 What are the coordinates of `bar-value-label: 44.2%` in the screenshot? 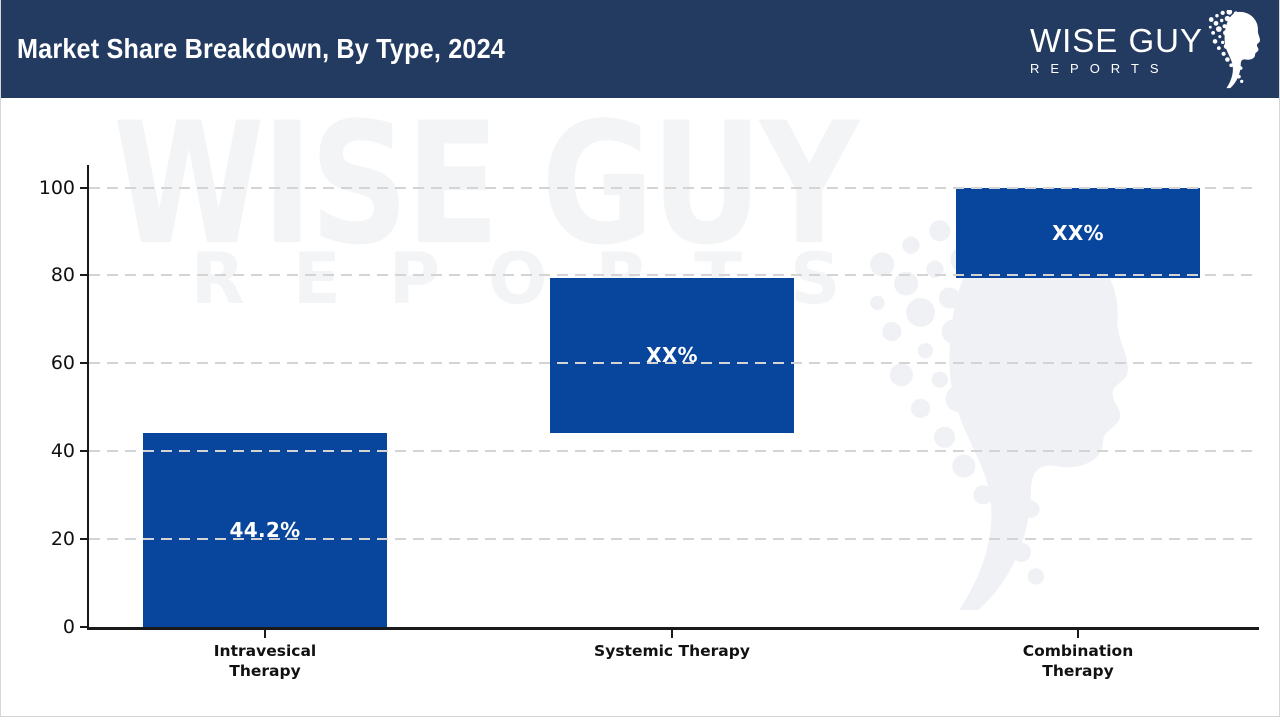 It's located at (265, 529).